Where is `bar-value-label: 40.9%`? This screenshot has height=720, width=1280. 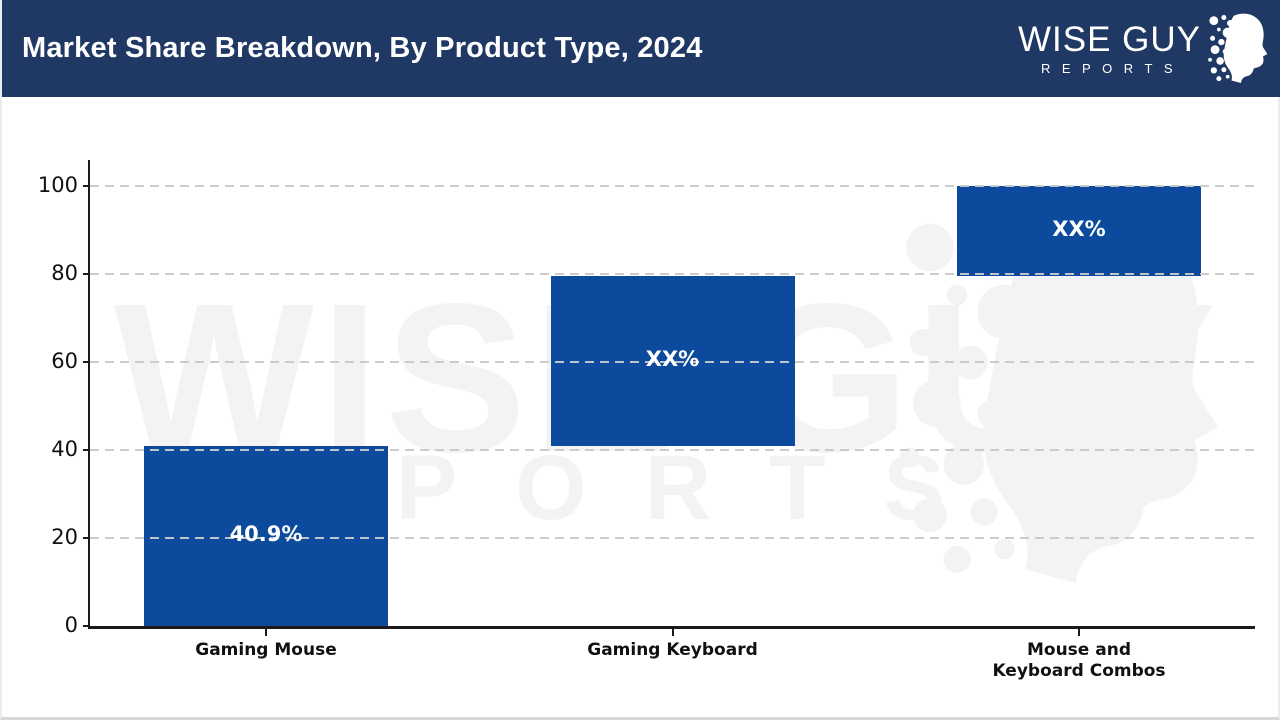 bar-value-label: 40.9% is located at coordinates (266, 534).